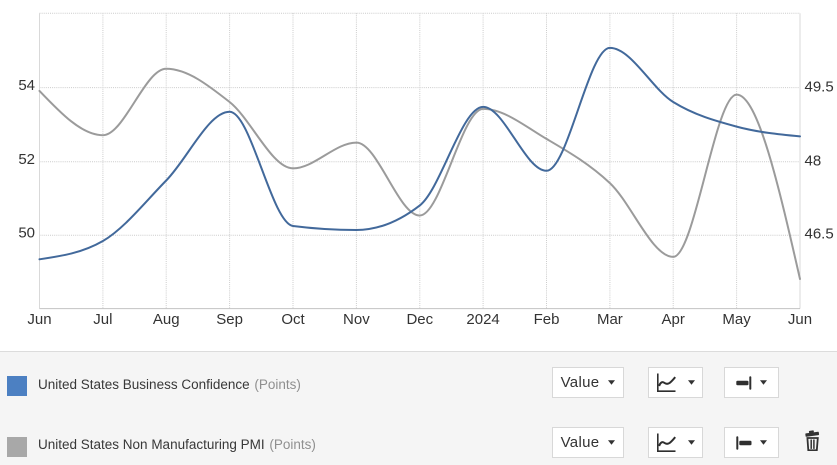  What do you see at coordinates (610, 319) in the screenshot?
I see `svg-text: Mar` at bounding box center [610, 319].